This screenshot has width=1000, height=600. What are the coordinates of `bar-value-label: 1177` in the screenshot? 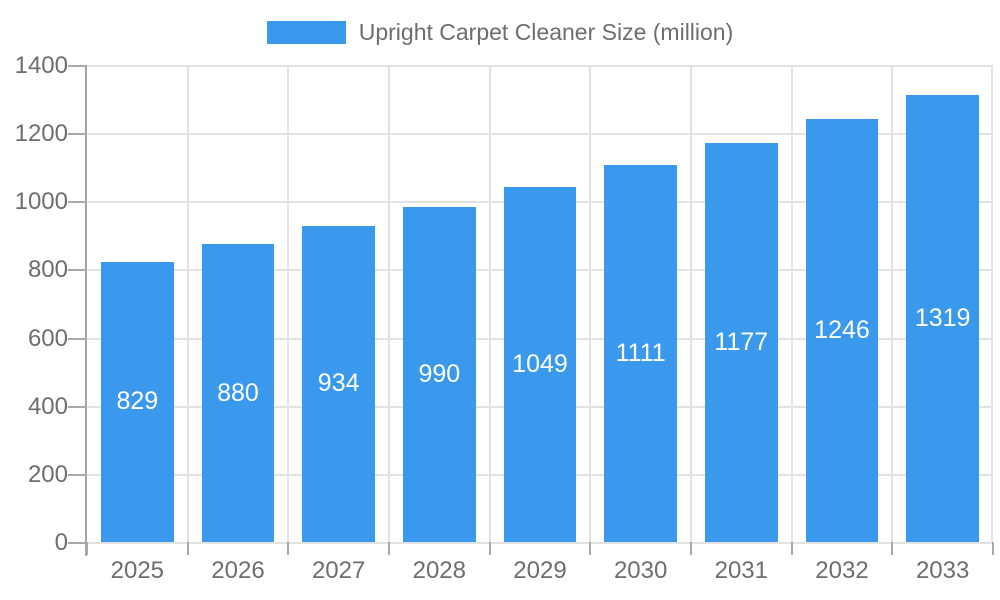 It's located at (741, 341).